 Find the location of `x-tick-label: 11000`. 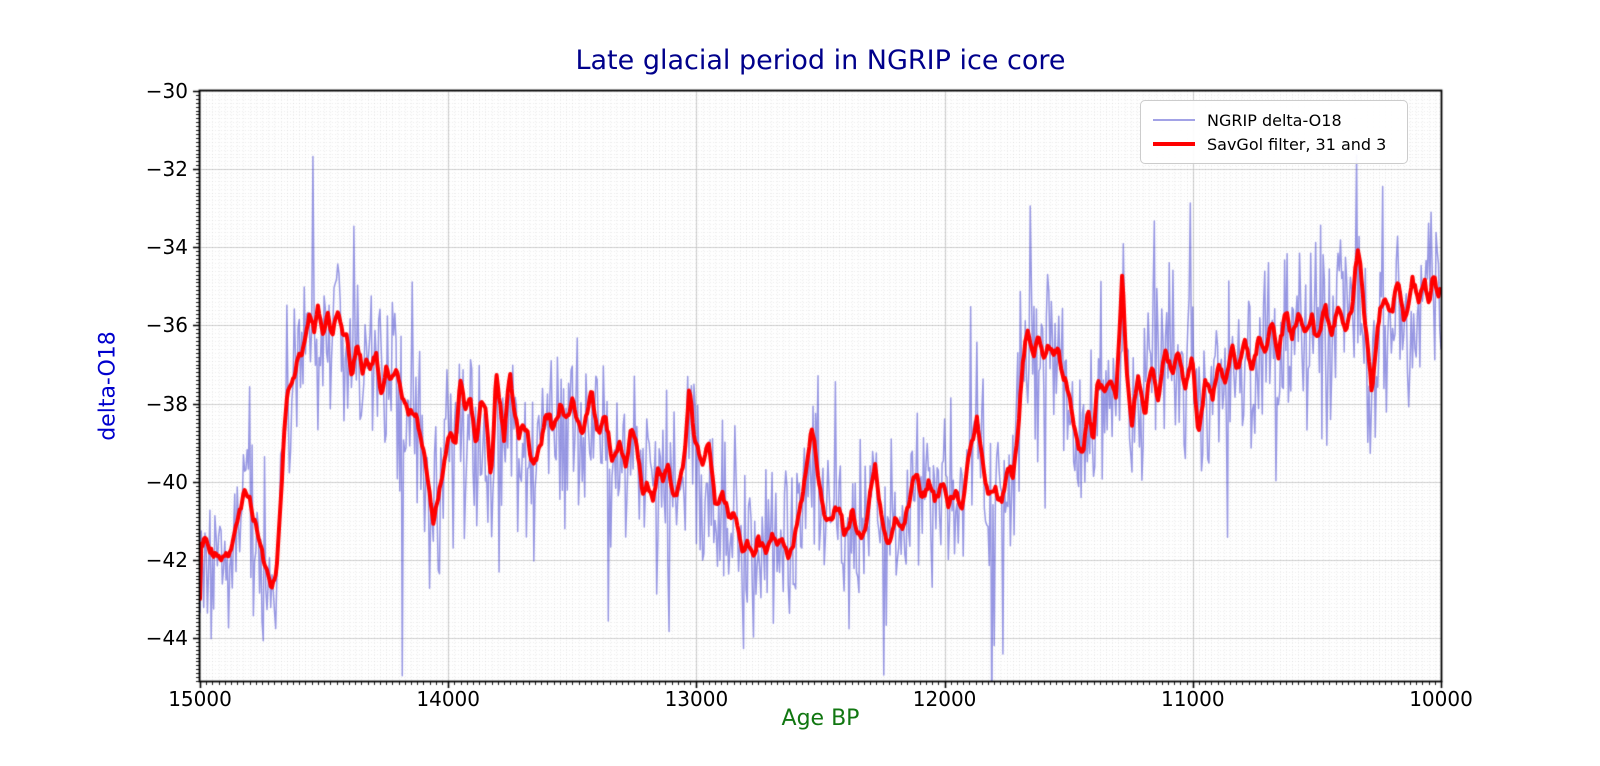

x-tick-label: 11000 is located at coordinates (1192, 699).